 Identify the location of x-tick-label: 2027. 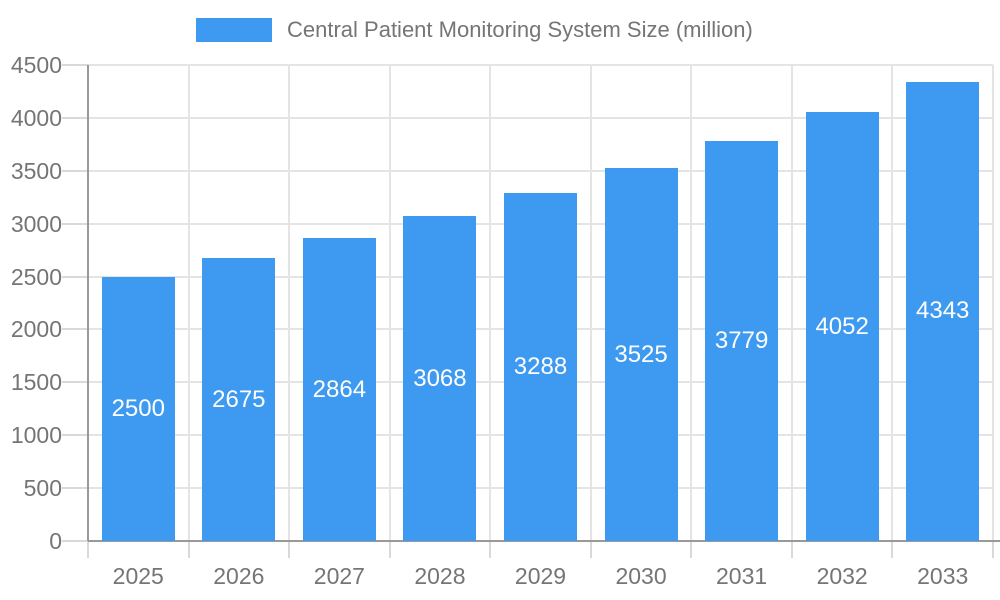
(339, 576).